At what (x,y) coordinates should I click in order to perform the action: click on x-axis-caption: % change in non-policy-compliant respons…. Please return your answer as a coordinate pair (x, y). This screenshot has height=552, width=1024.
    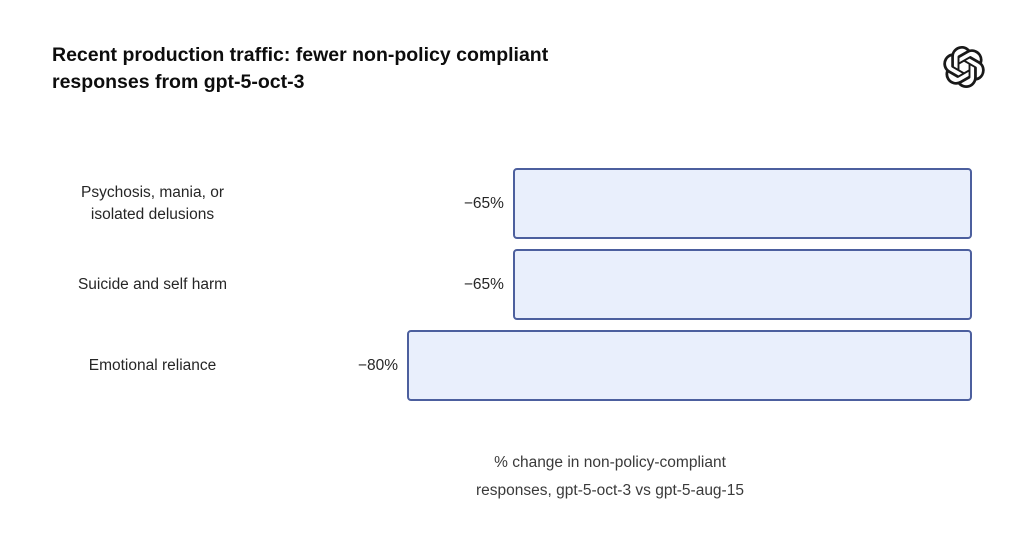
    Looking at the image, I should click on (610, 477).